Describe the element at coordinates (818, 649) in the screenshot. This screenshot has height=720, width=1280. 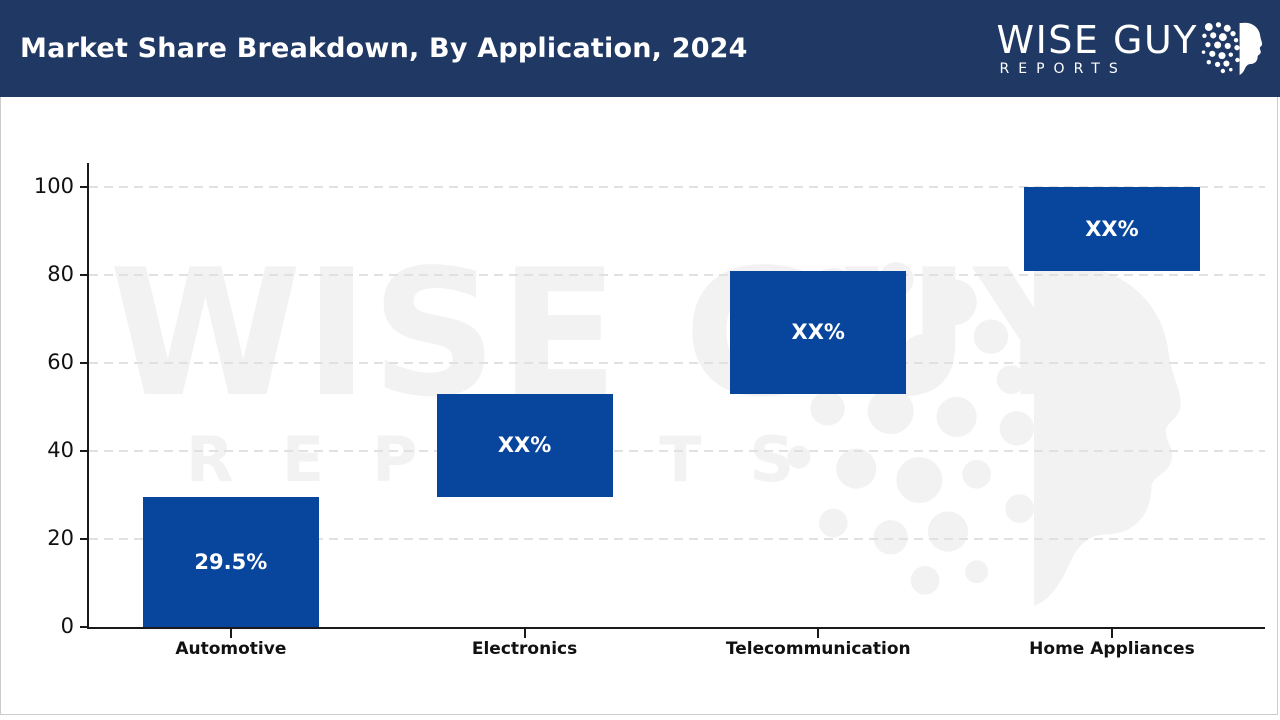
I see `x-category-label: Telecommunication` at that location.